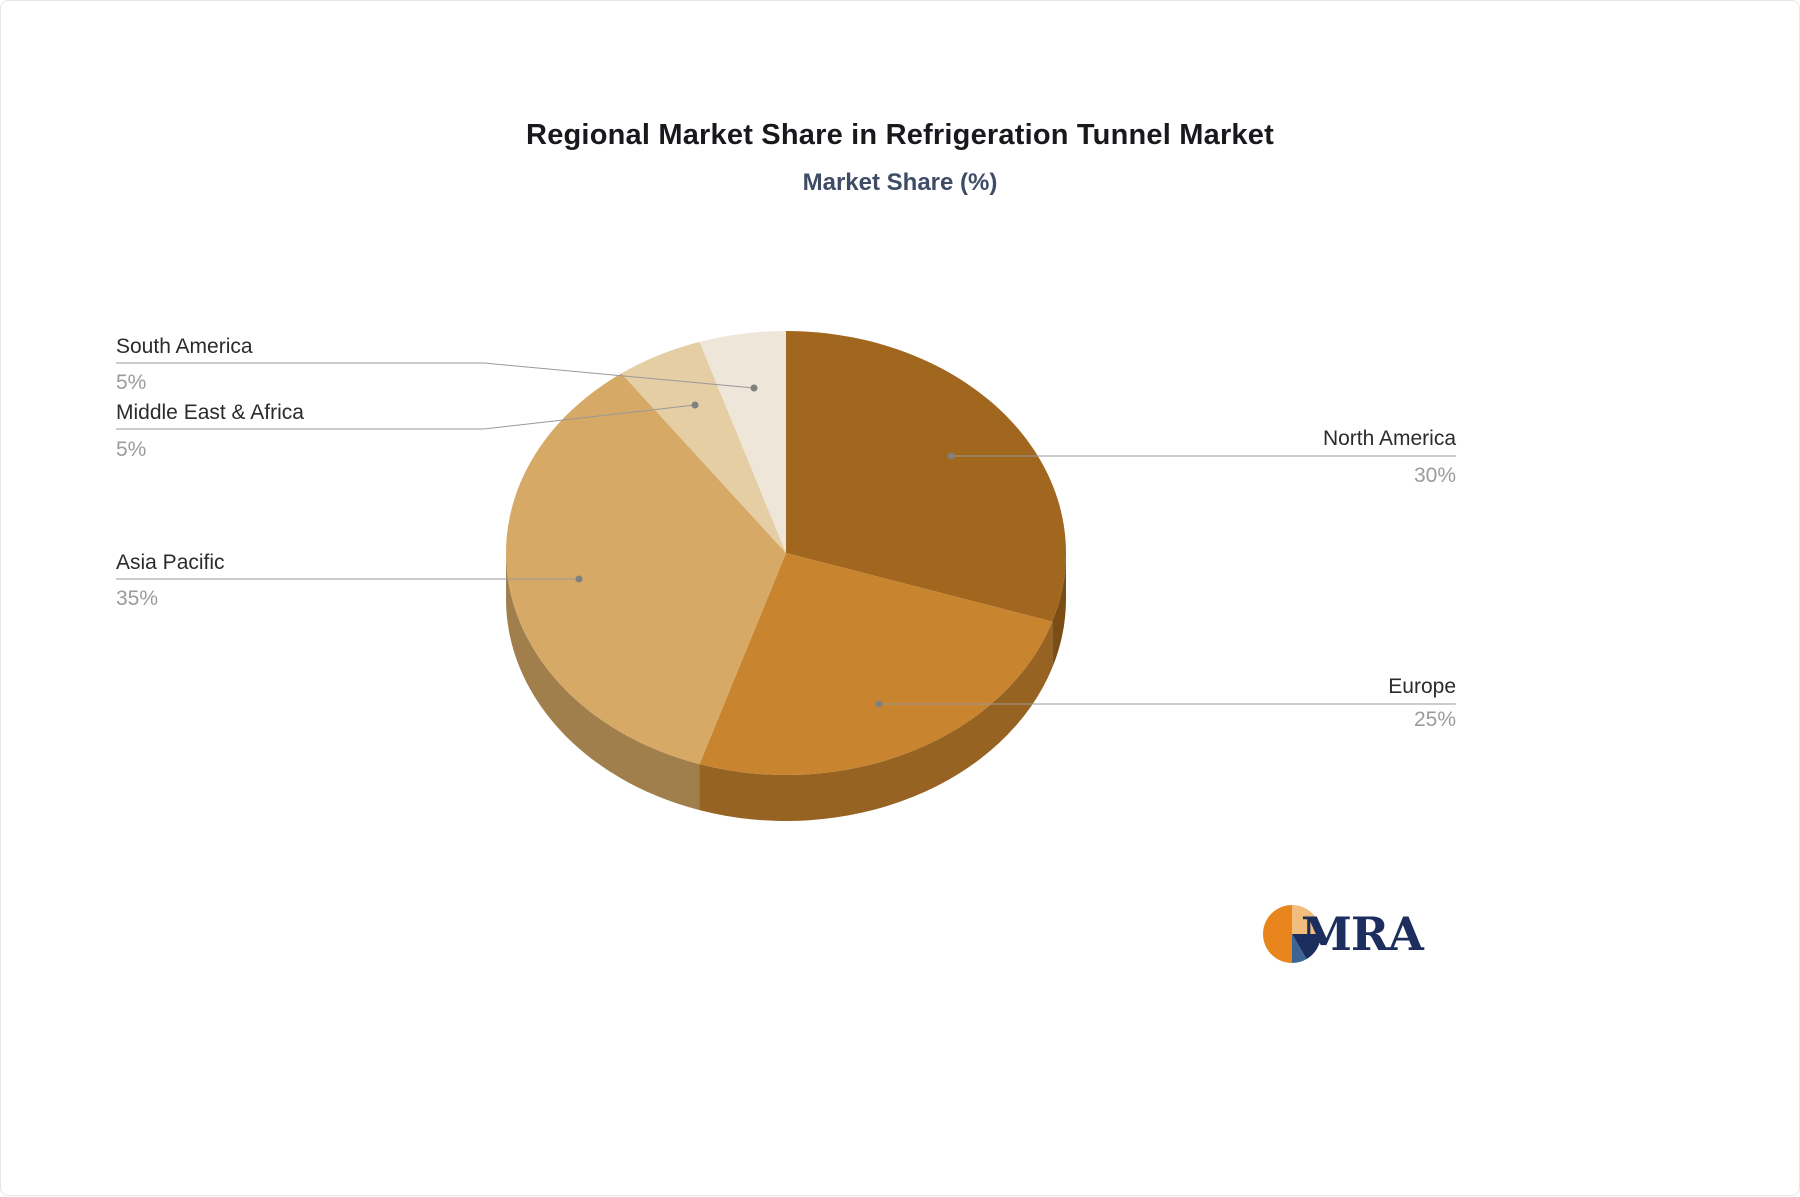  I want to click on brand-logo: MRA, so click(1343, 934).